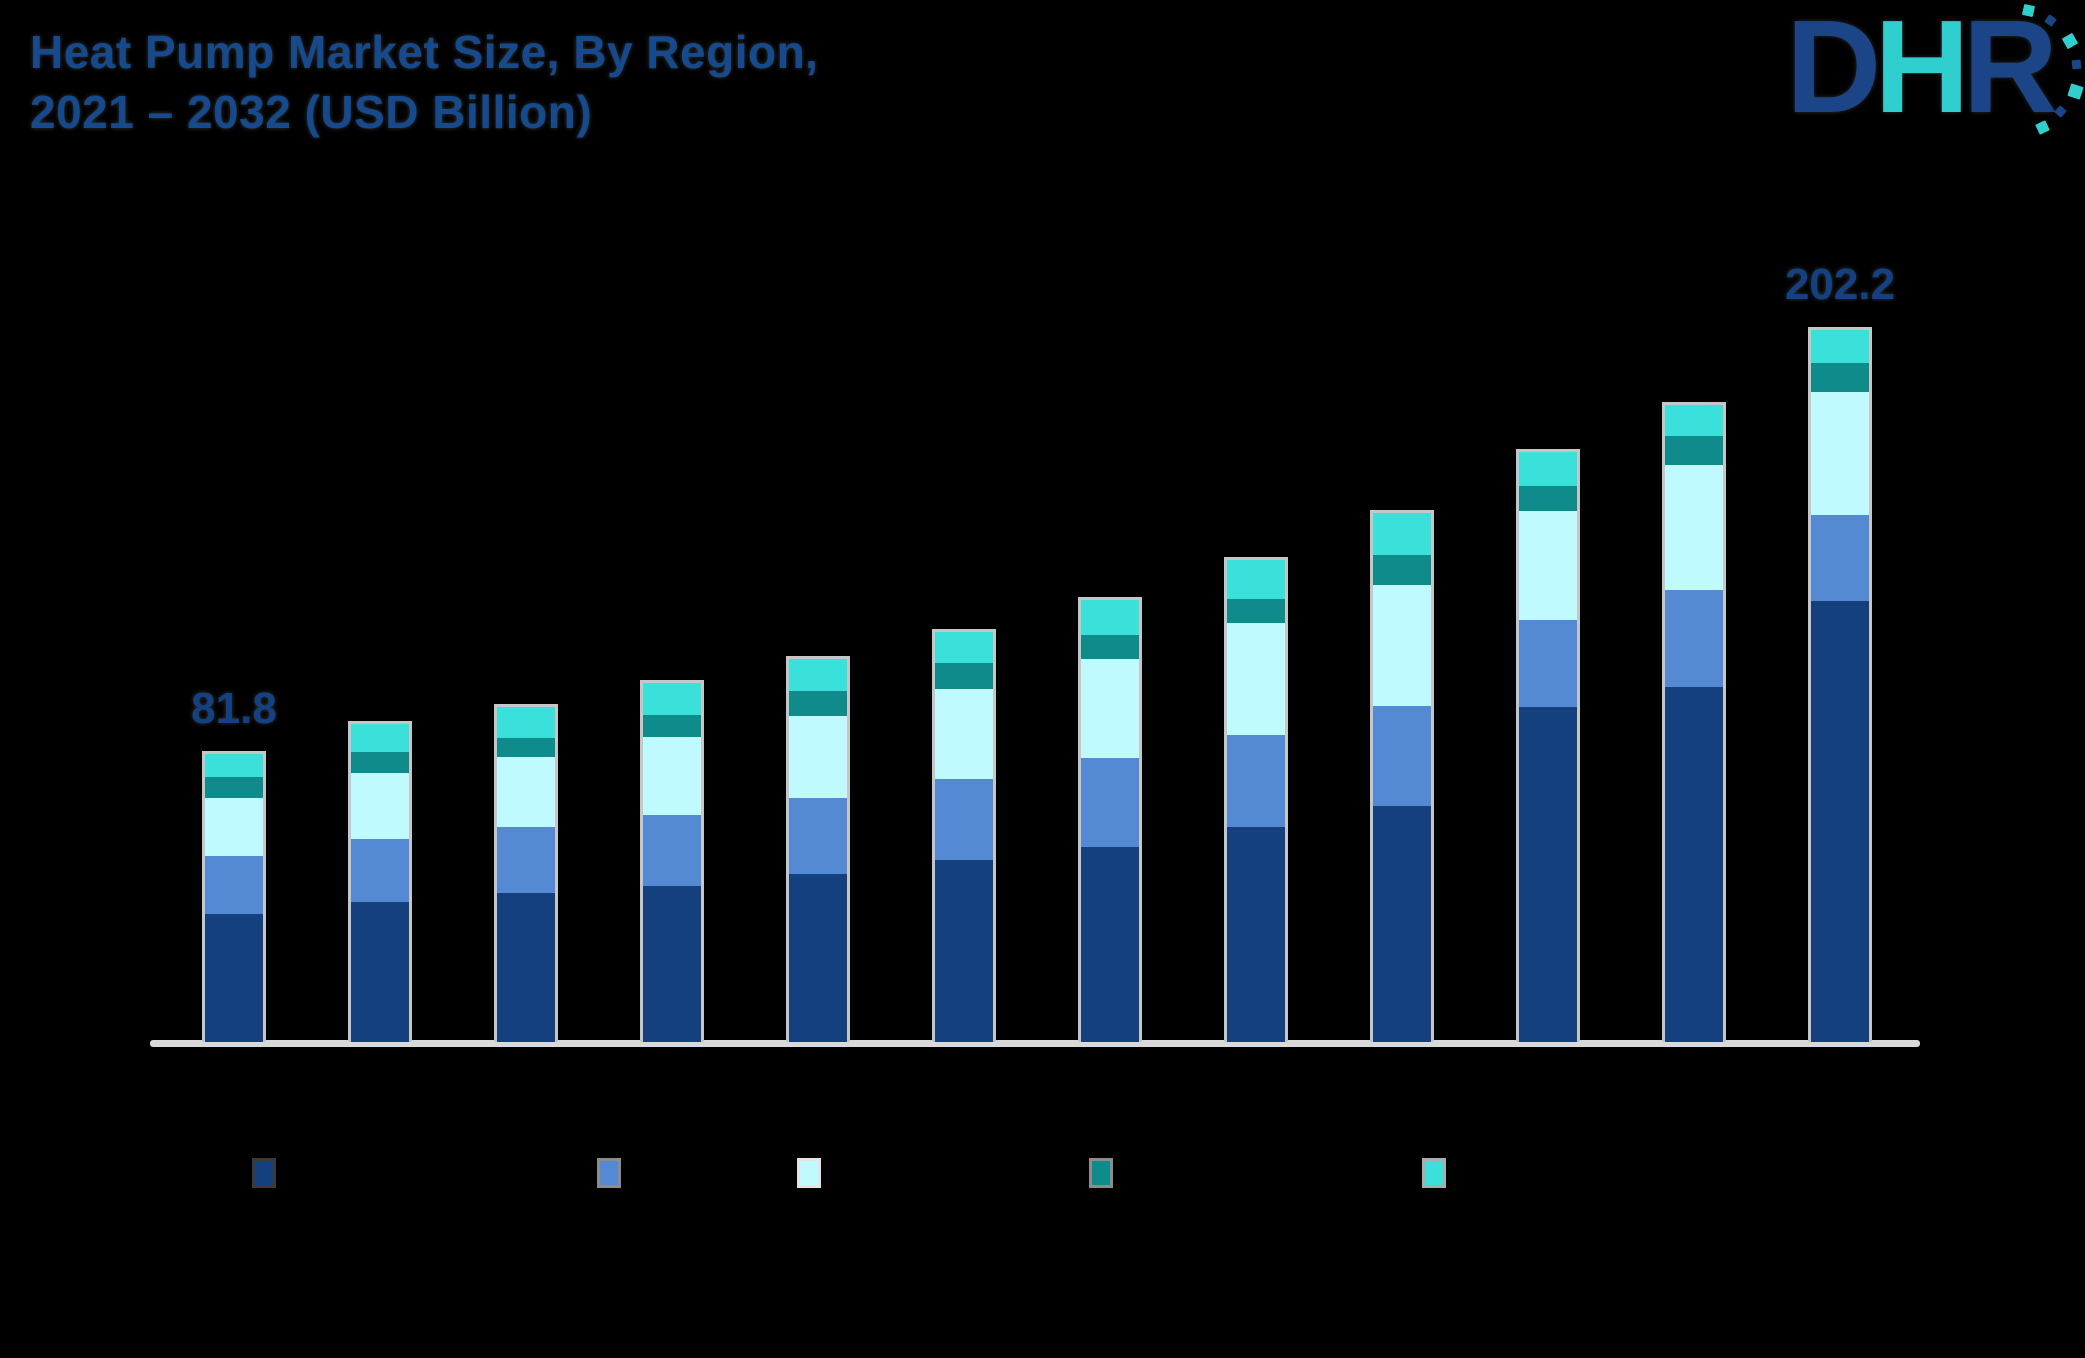 The height and width of the screenshot is (1358, 2085). Describe the element at coordinates (1833, 70) in the screenshot. I see `logo-letter-d: D` at that location.